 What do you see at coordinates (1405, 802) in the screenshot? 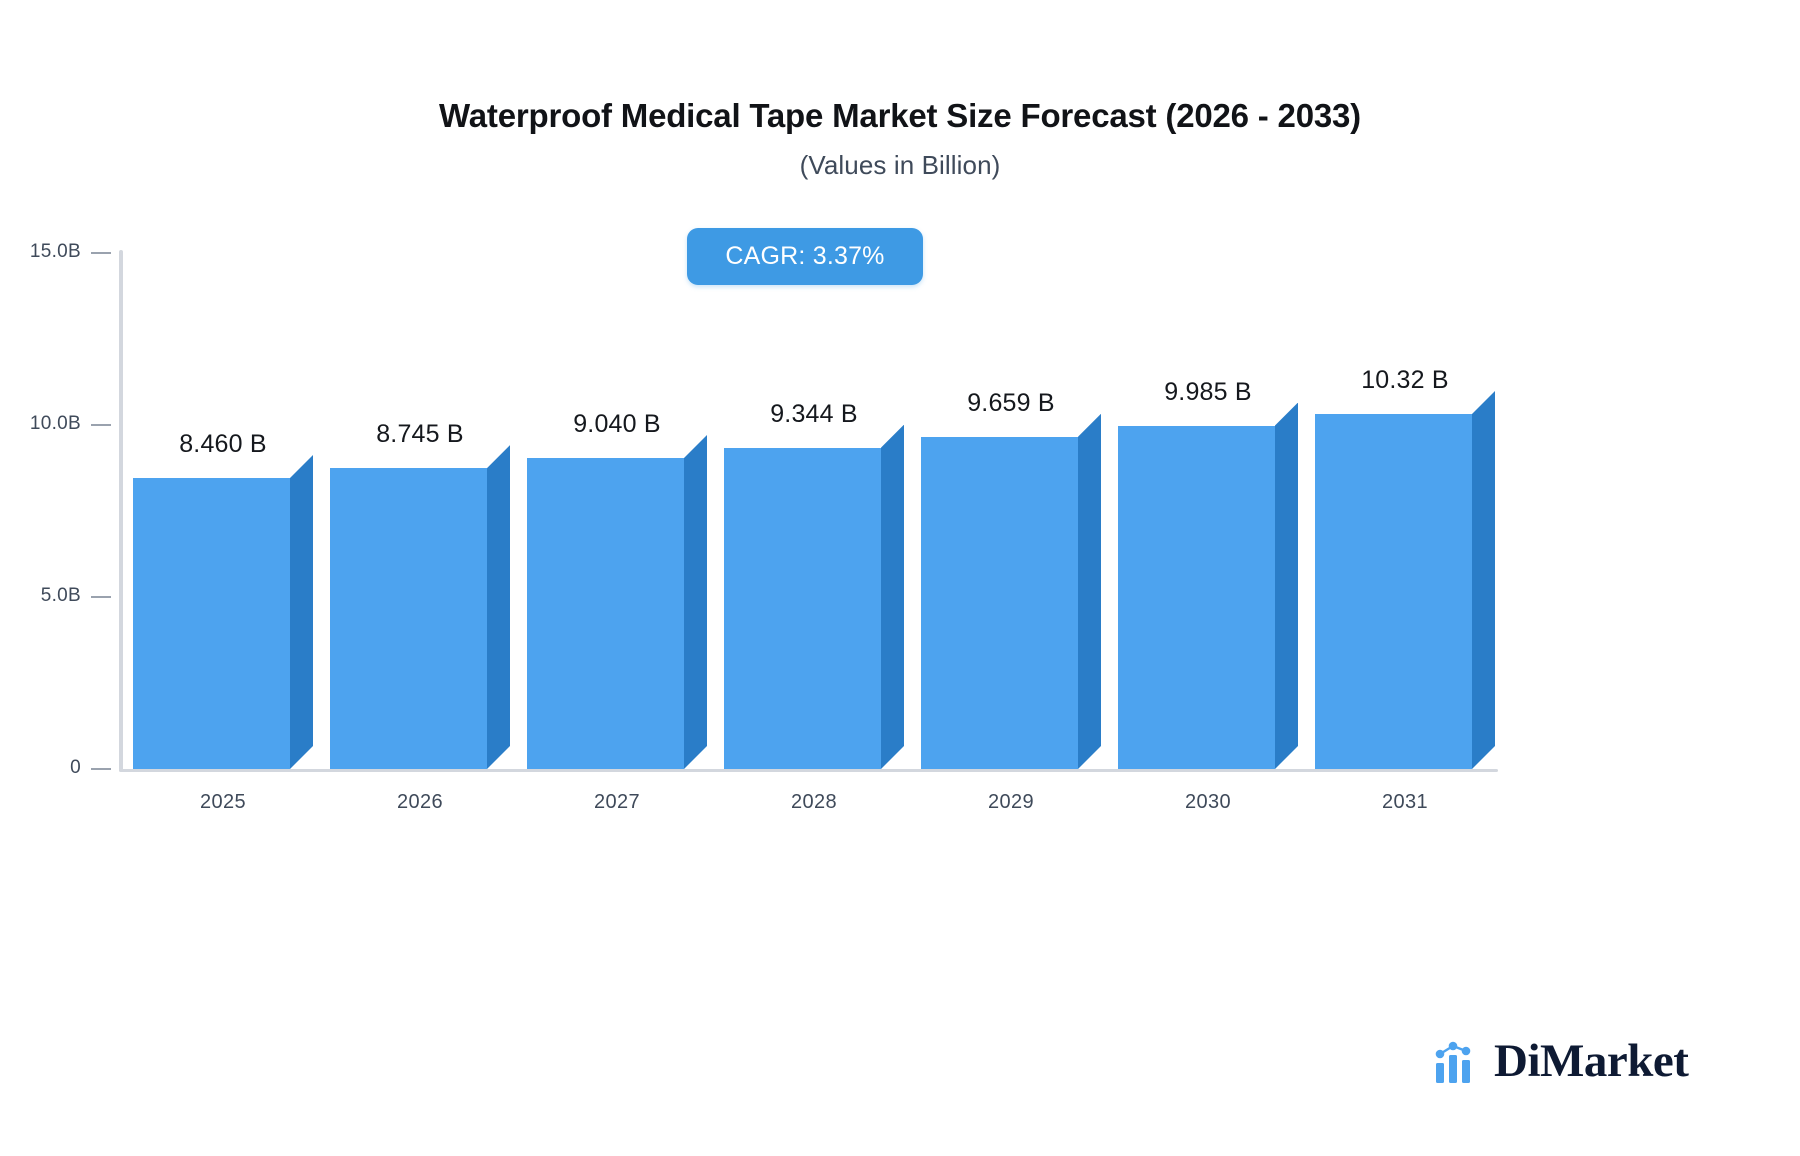
I see `x-axis-tick-label: 2031` at bounding box center [1405, 802].